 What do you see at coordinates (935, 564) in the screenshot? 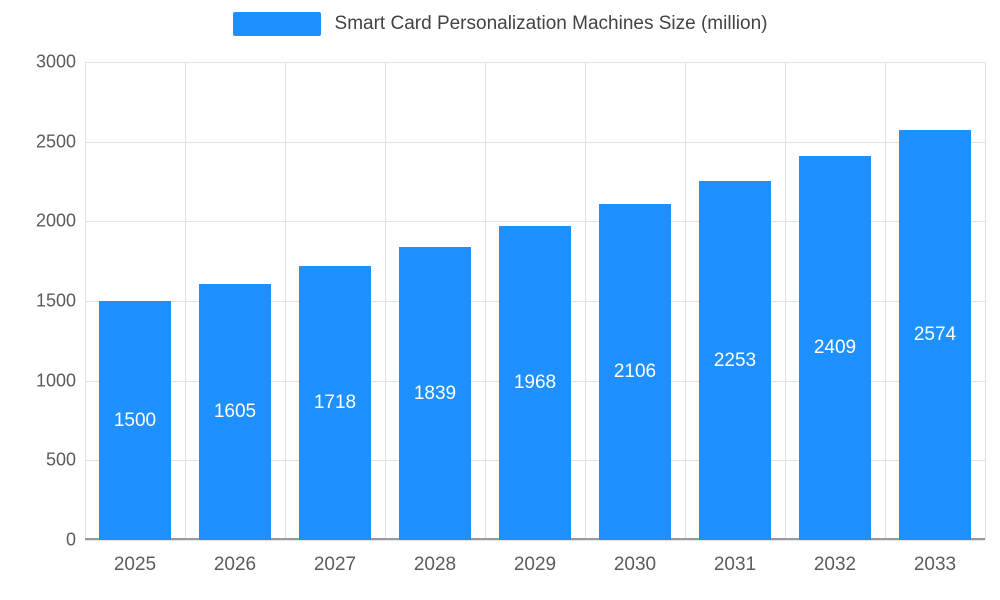
I see `x-tick-label: 2033` at bounding box center [935, 564].